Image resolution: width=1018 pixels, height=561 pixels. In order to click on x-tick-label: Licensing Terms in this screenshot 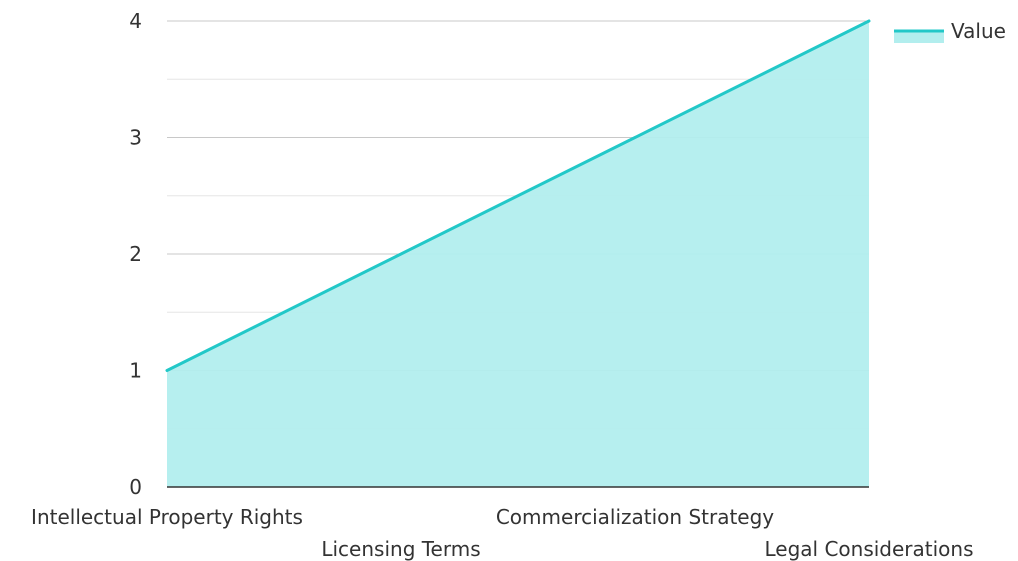, I will do `click(400, 549)`.